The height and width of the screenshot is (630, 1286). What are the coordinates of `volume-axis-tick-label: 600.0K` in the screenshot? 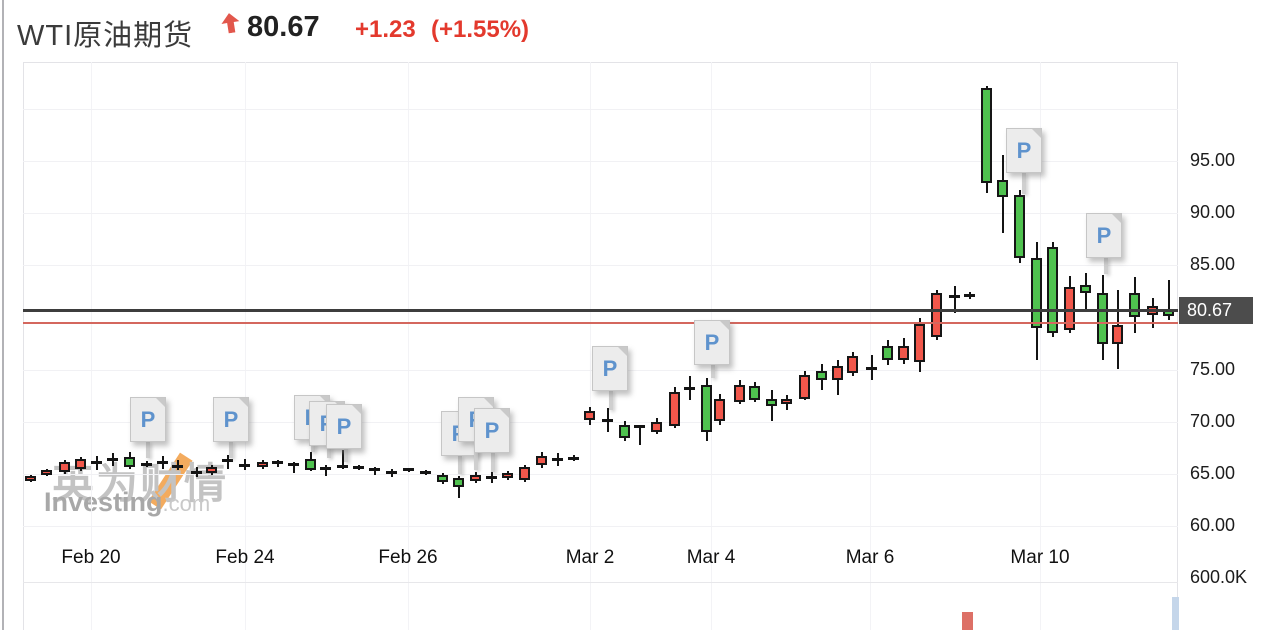 It's located at (1219, 577).